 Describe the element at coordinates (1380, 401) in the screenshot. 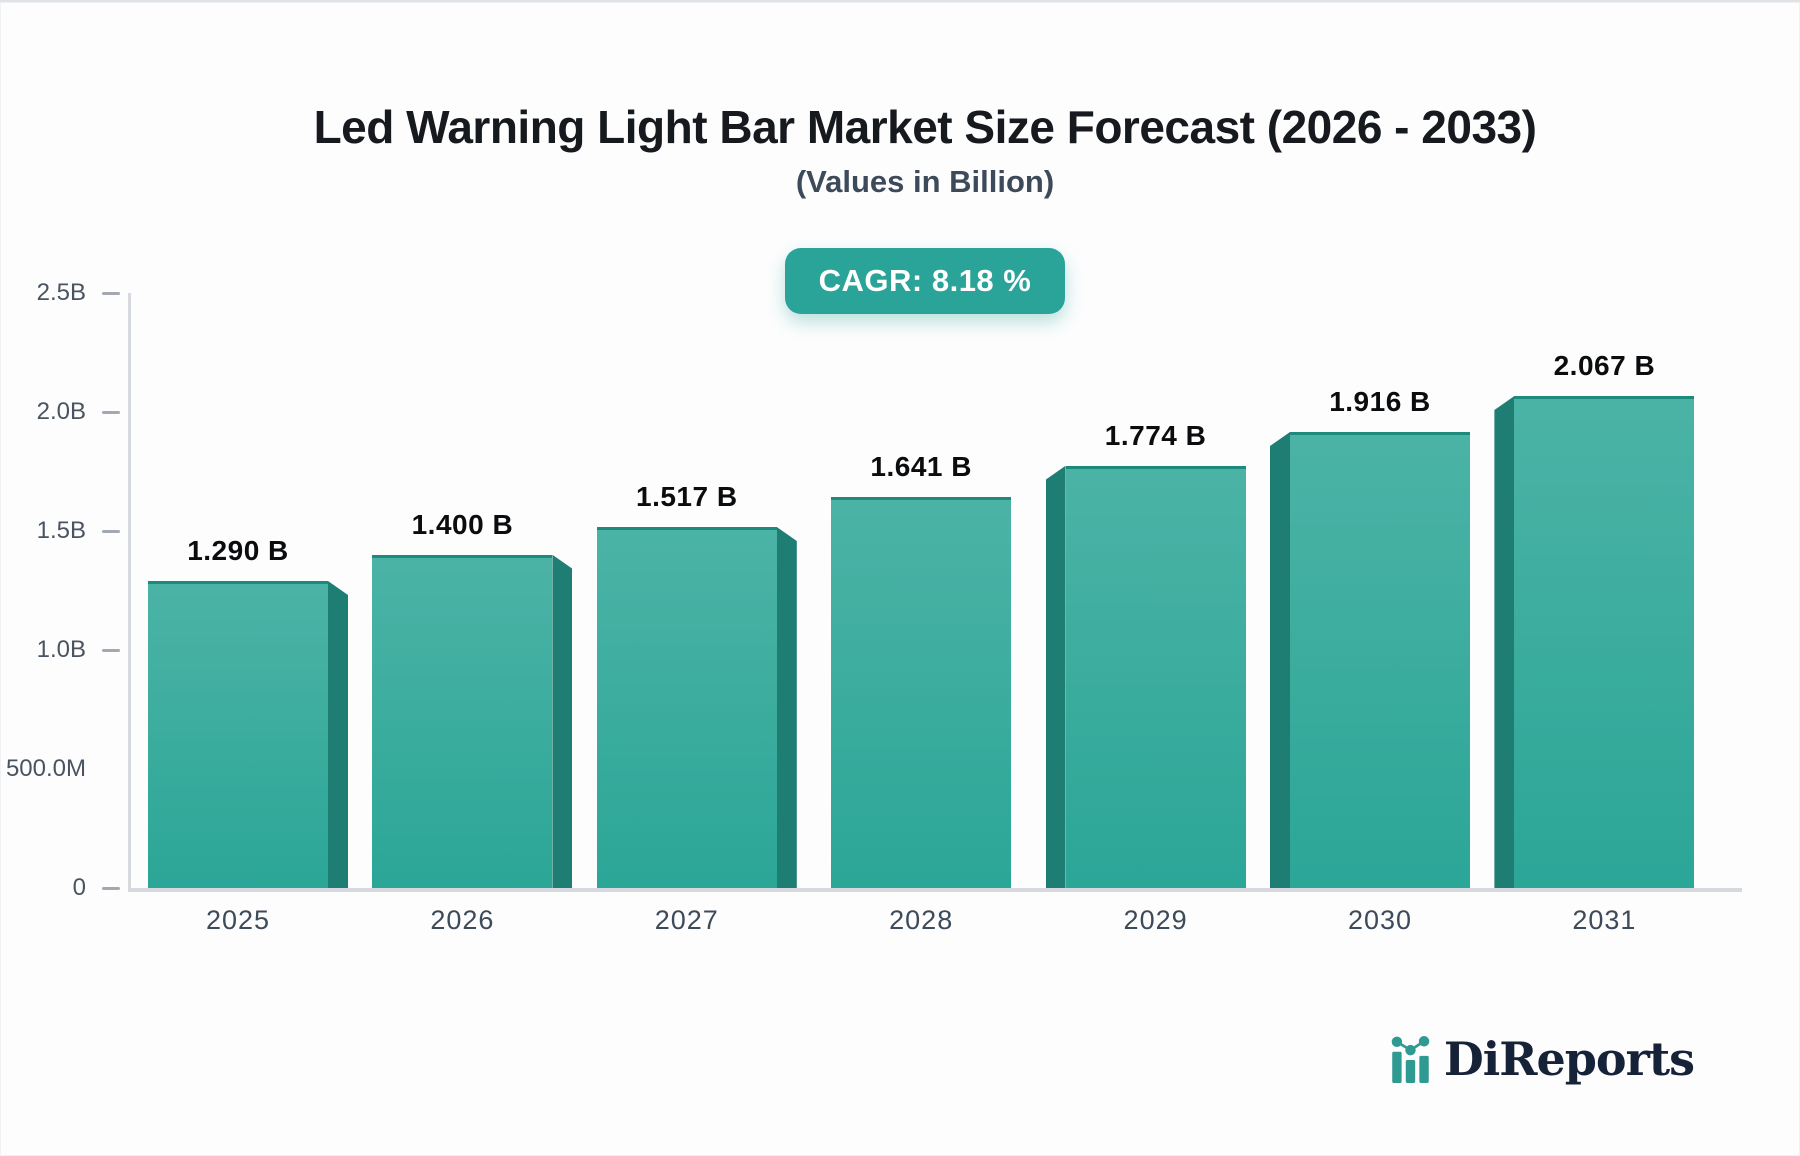

I see `bar-value-label: 1.916 B` at that location.